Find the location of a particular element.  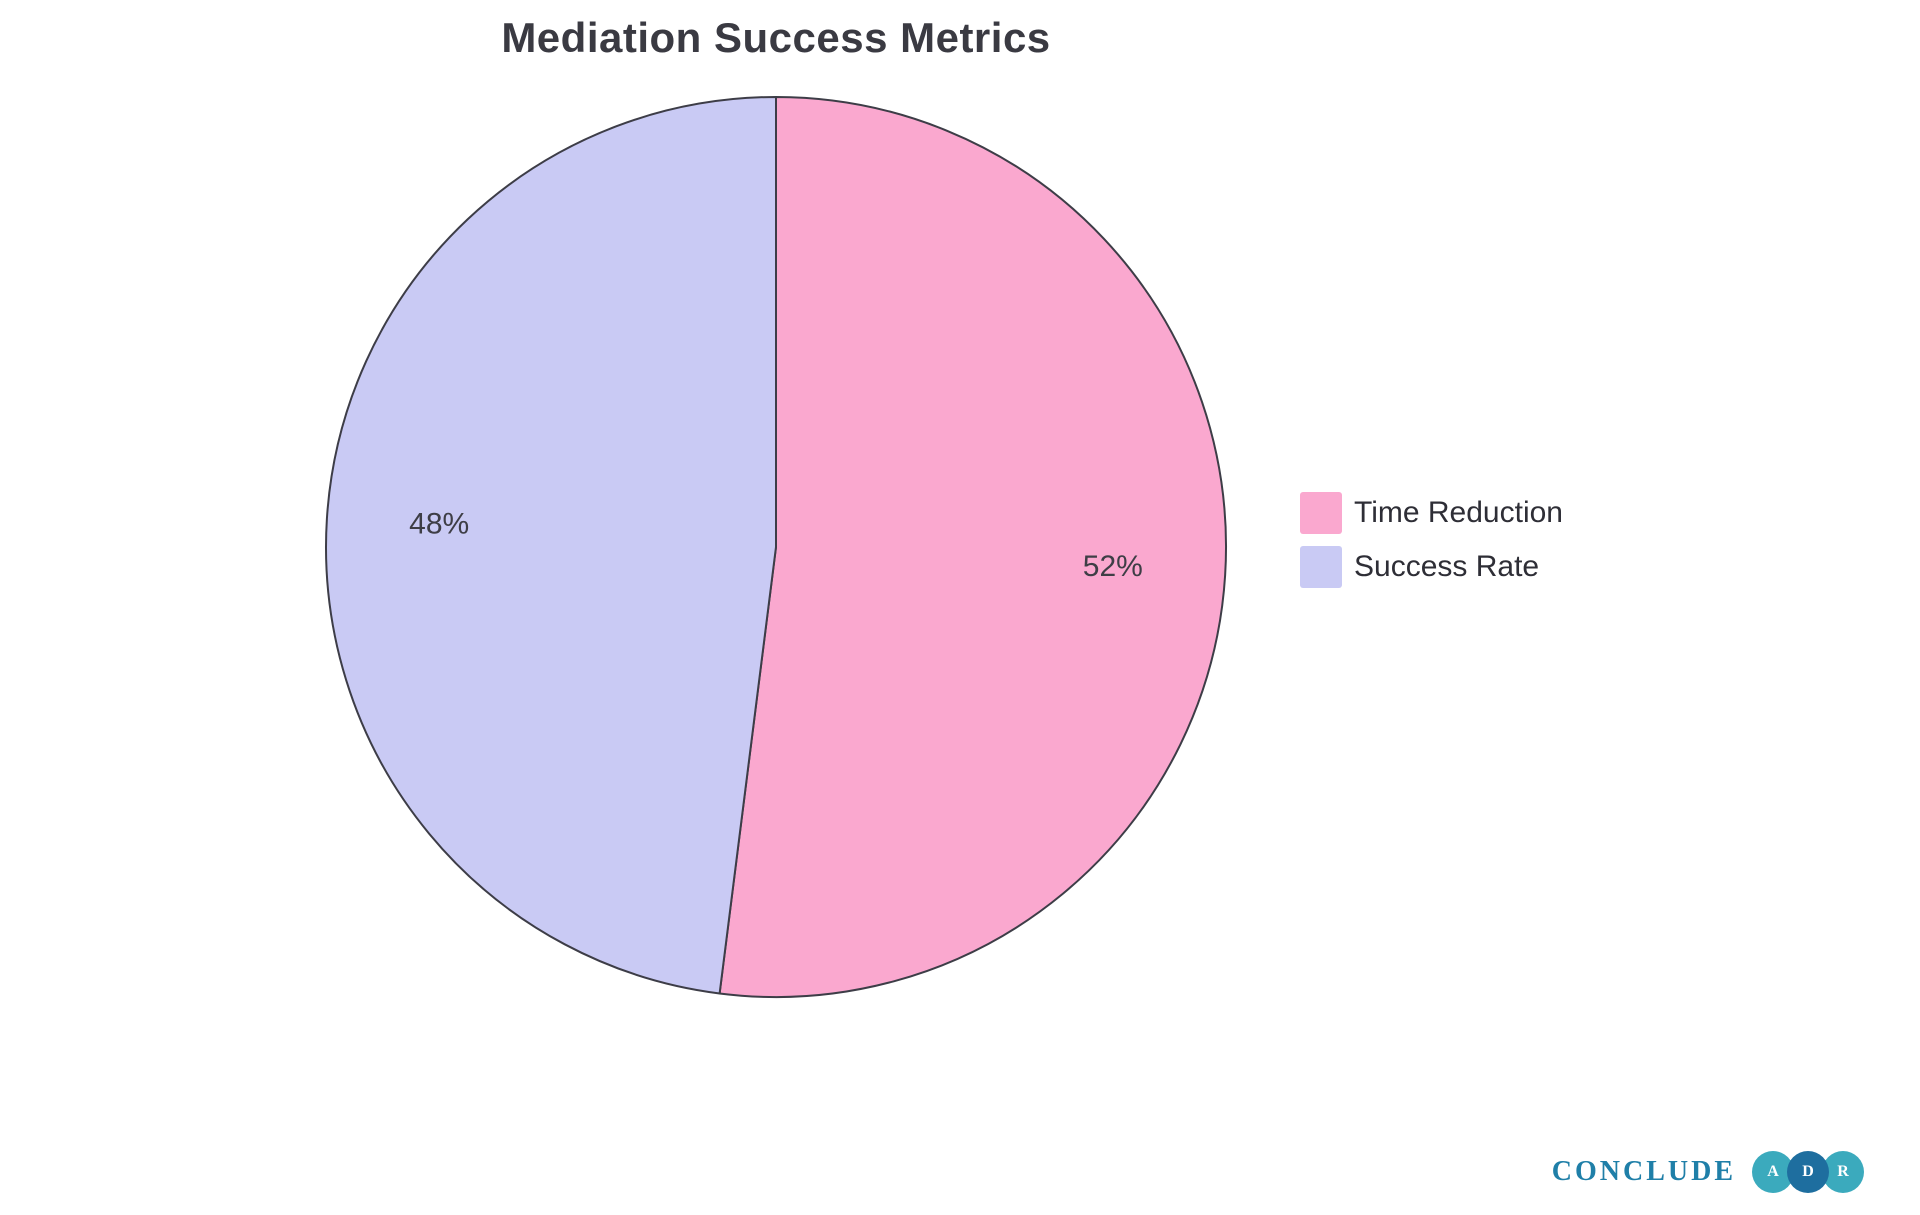

legend-label-time-reduction: Time Reduction is located at coordinates (1458, 512).